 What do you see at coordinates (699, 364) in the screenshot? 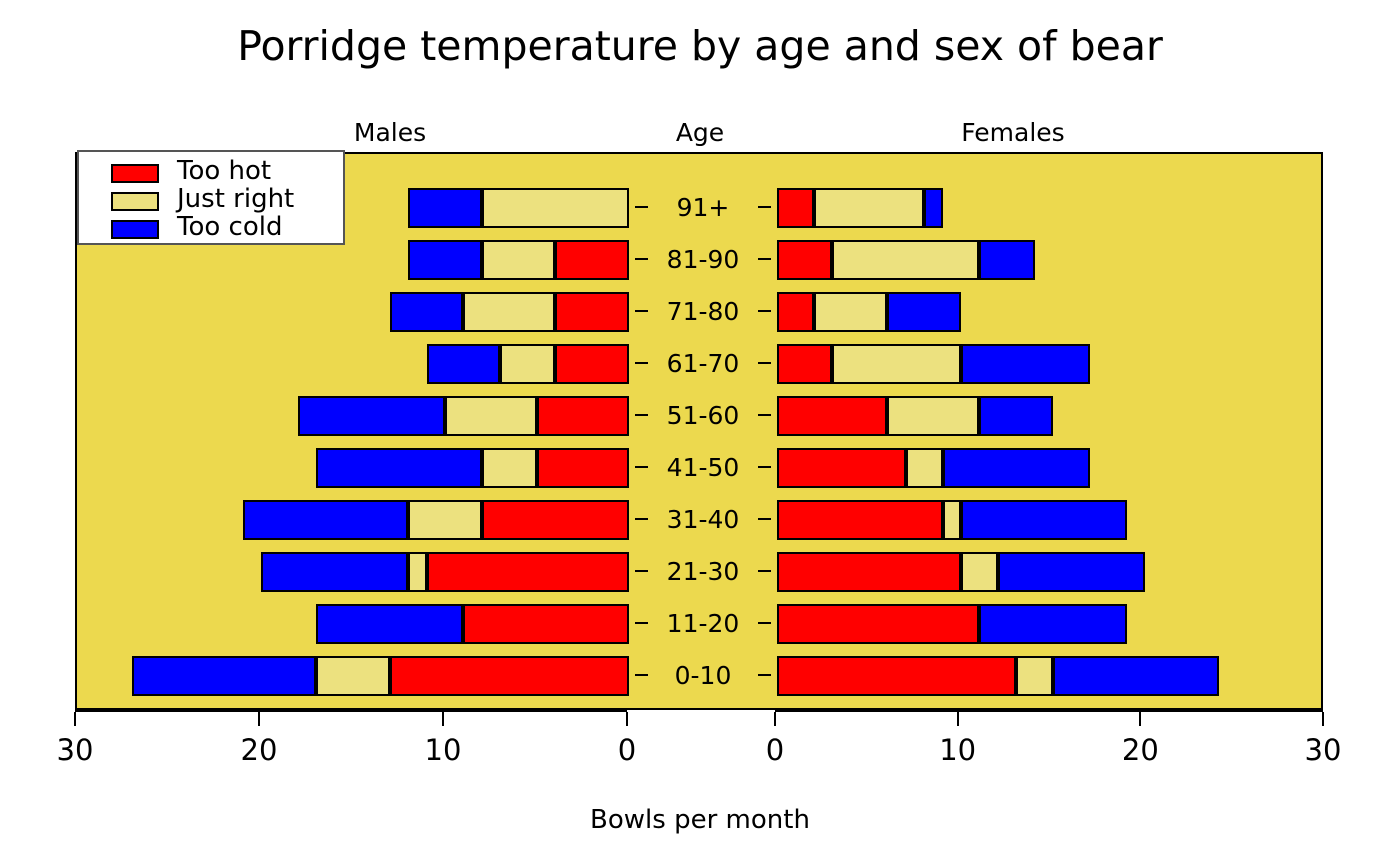
I see `bar-row: 61-70` at bounding box center [699, 364].